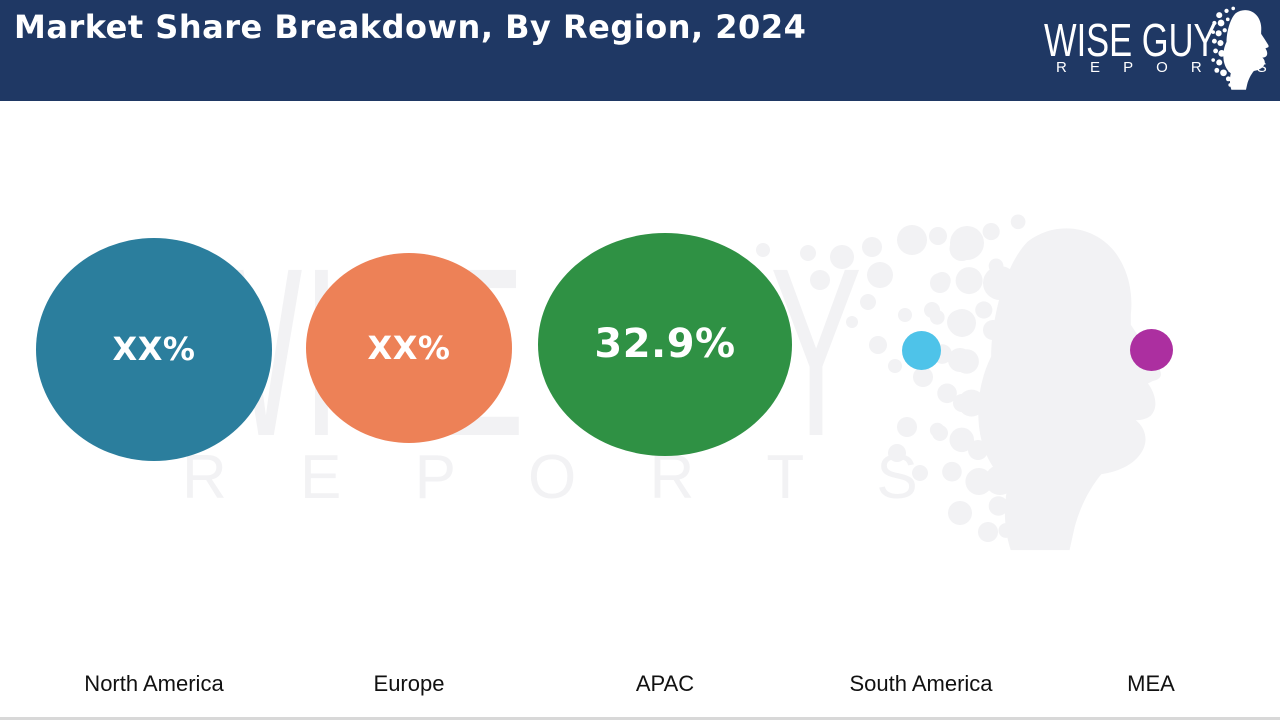  I want to click on watermark-tagline: R E P O R T S, so click(564, 477).